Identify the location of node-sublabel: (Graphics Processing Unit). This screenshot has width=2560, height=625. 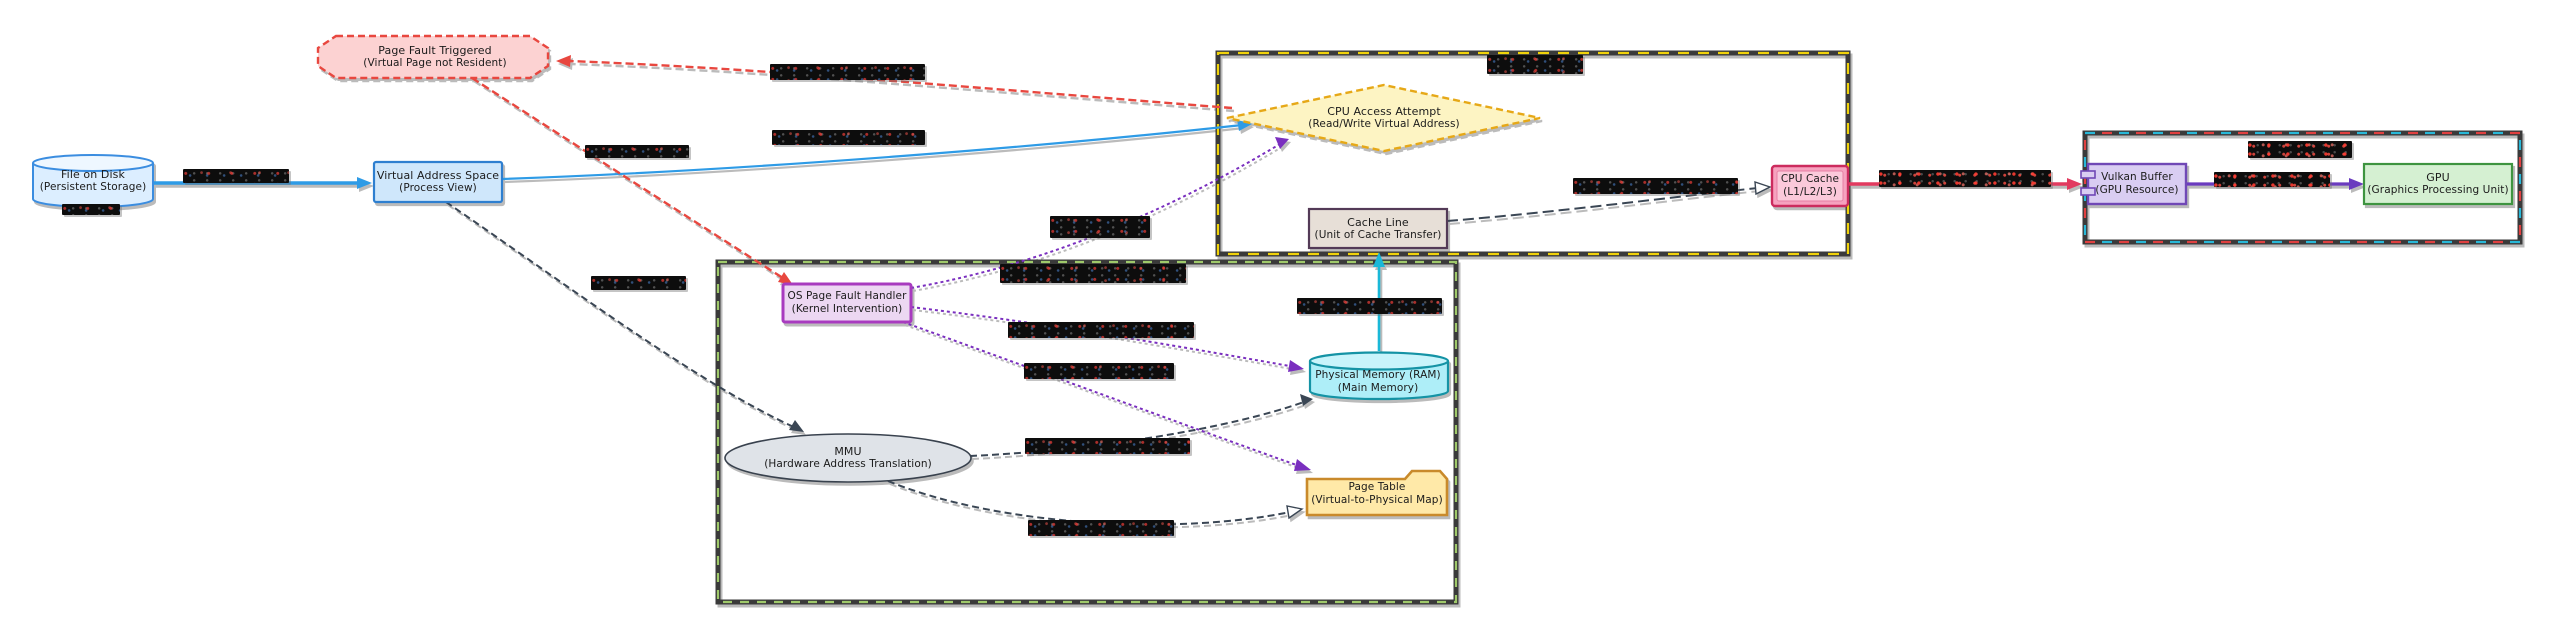
(2438, 190).